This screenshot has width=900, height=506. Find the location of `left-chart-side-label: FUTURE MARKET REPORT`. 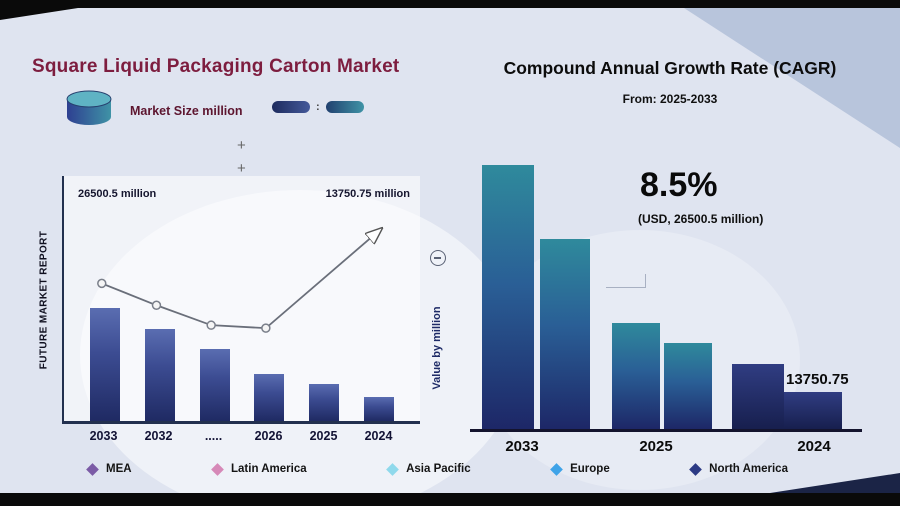

left-chart-side-label: FUTURE MARKET REPORT is located at coordinates (44, 300).